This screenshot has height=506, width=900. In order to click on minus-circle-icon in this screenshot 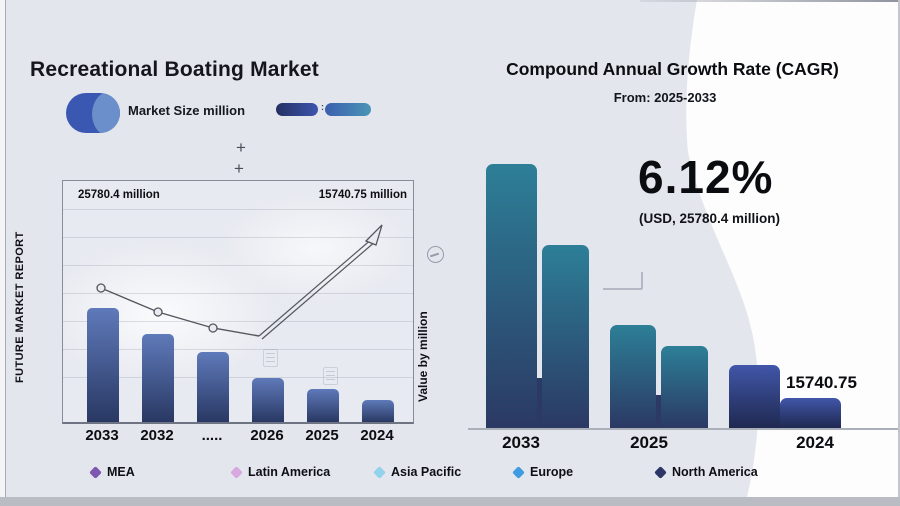, I will do `click(435, 254)`.